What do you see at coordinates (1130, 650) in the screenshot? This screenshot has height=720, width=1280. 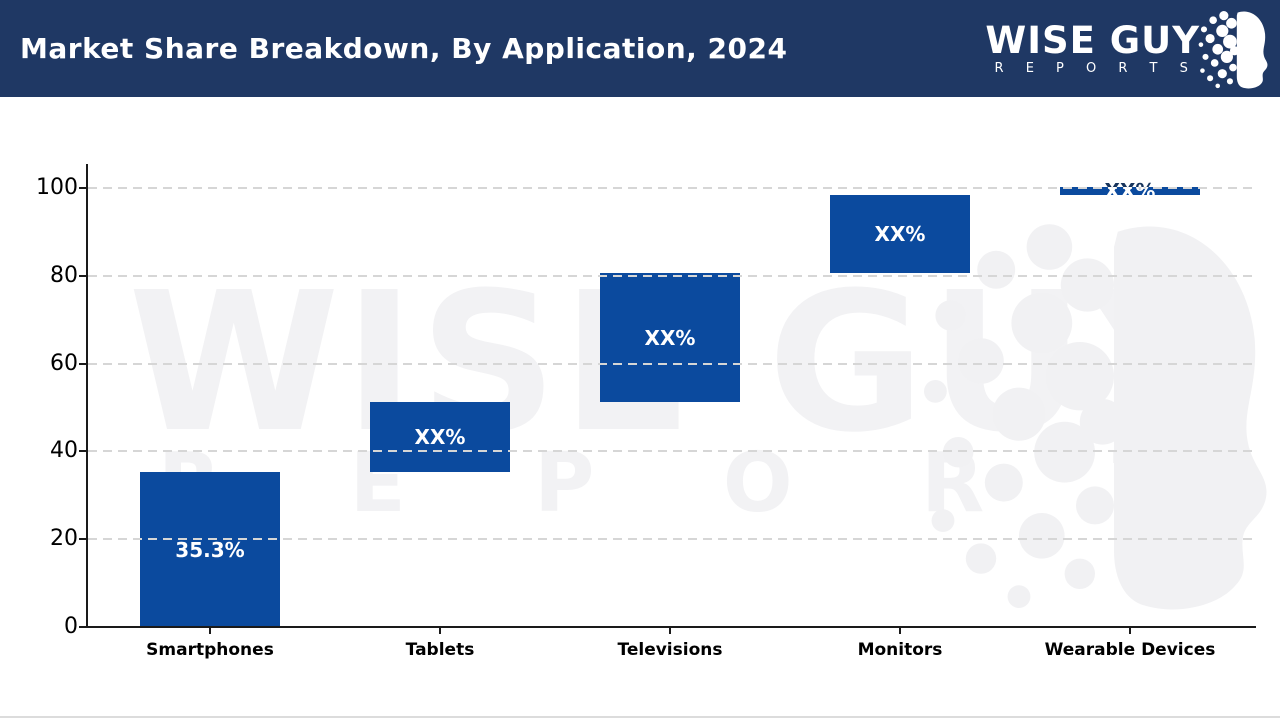 I see `x-label-wearable-devices: Wearable Devices` at bounding box center [1130, 650].